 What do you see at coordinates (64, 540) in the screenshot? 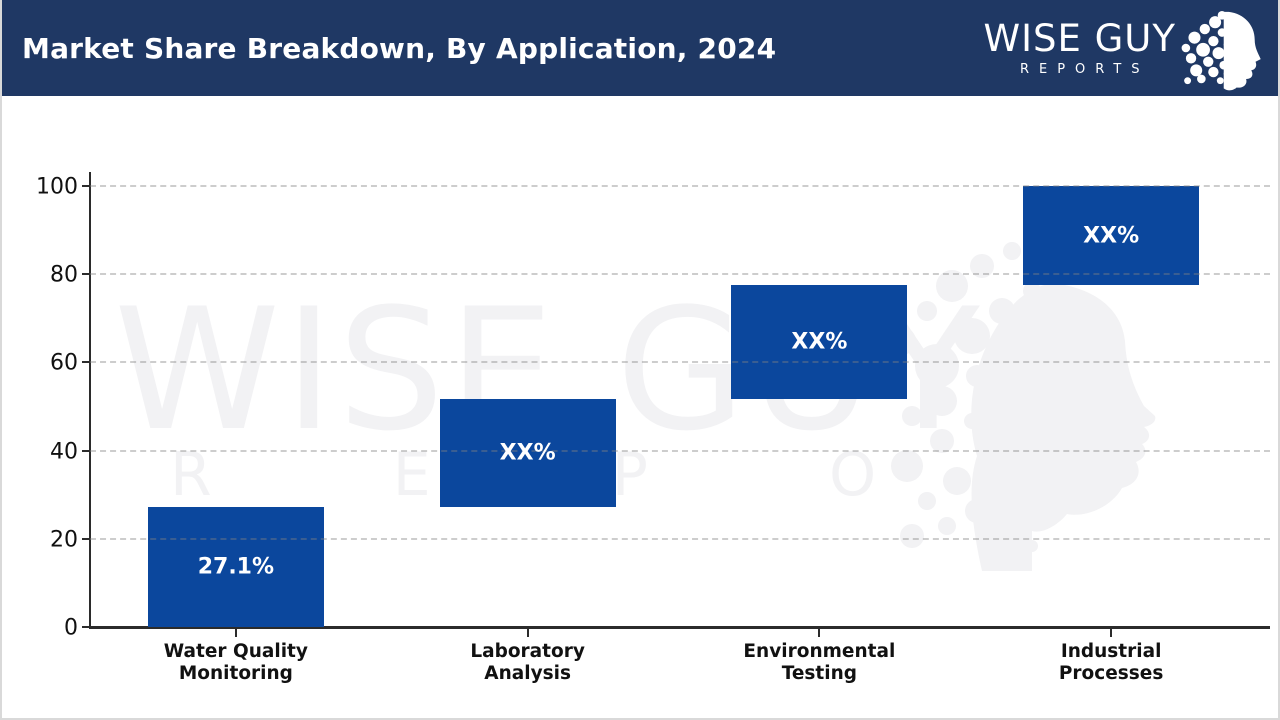
I see `y-tick-label: 20` at bounding box center [64, 540].